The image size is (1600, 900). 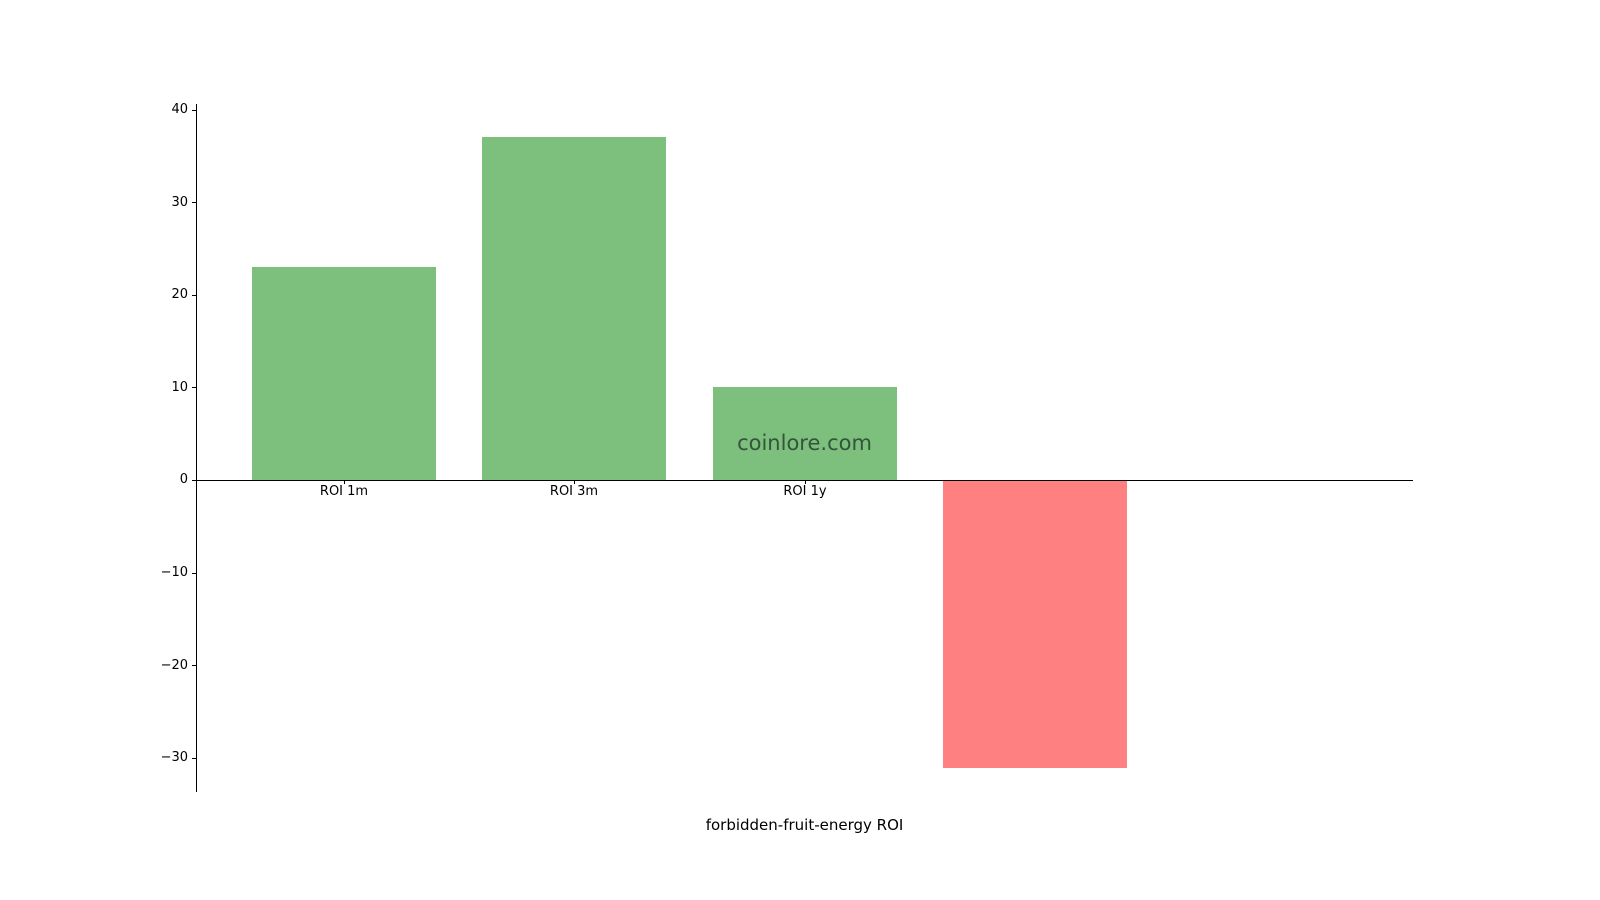 What do you see at coordinates (174, 757) in the screenshot?
I see `y-tick-label: −30` at bounding box center [174, 757].